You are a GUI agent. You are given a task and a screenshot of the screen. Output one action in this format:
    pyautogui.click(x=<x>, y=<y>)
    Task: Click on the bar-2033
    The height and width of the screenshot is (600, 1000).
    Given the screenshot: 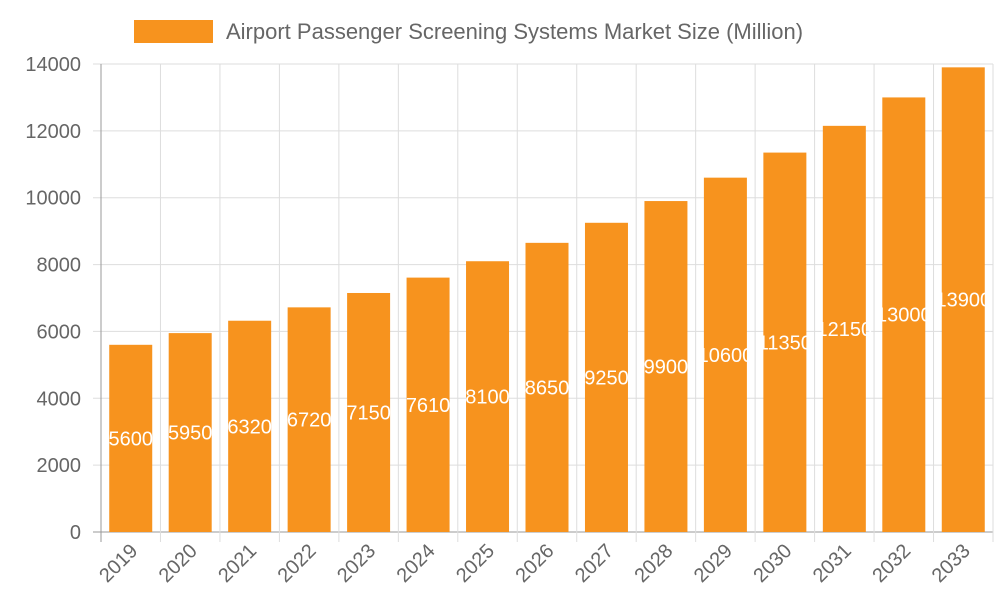 What is the action you would take?
    pyautogui.click(x=963, y=299)
    